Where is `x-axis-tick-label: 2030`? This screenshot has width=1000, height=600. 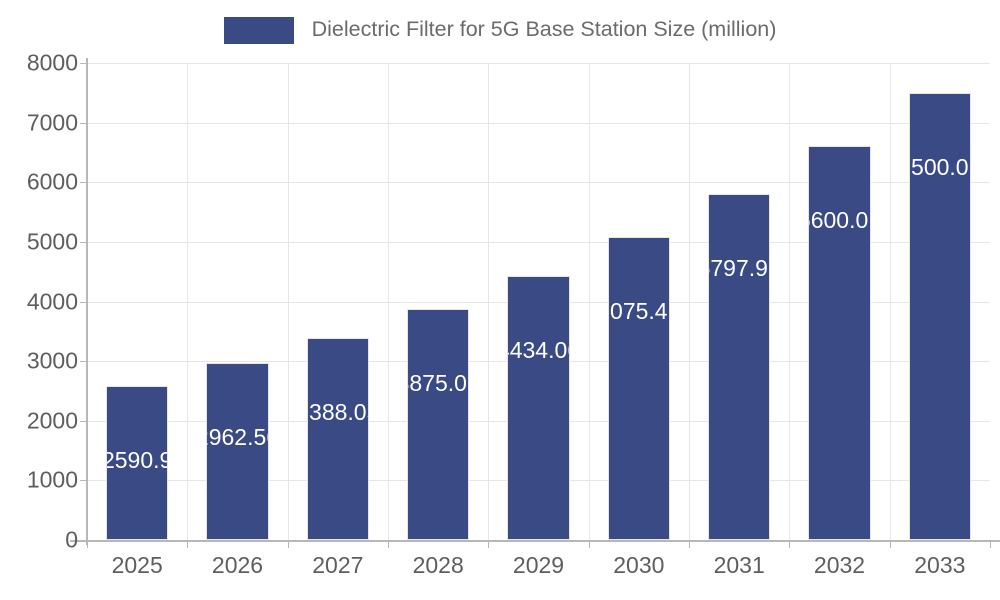
x-axis-tick-label: 2030 is located at coordinates (639, 565).